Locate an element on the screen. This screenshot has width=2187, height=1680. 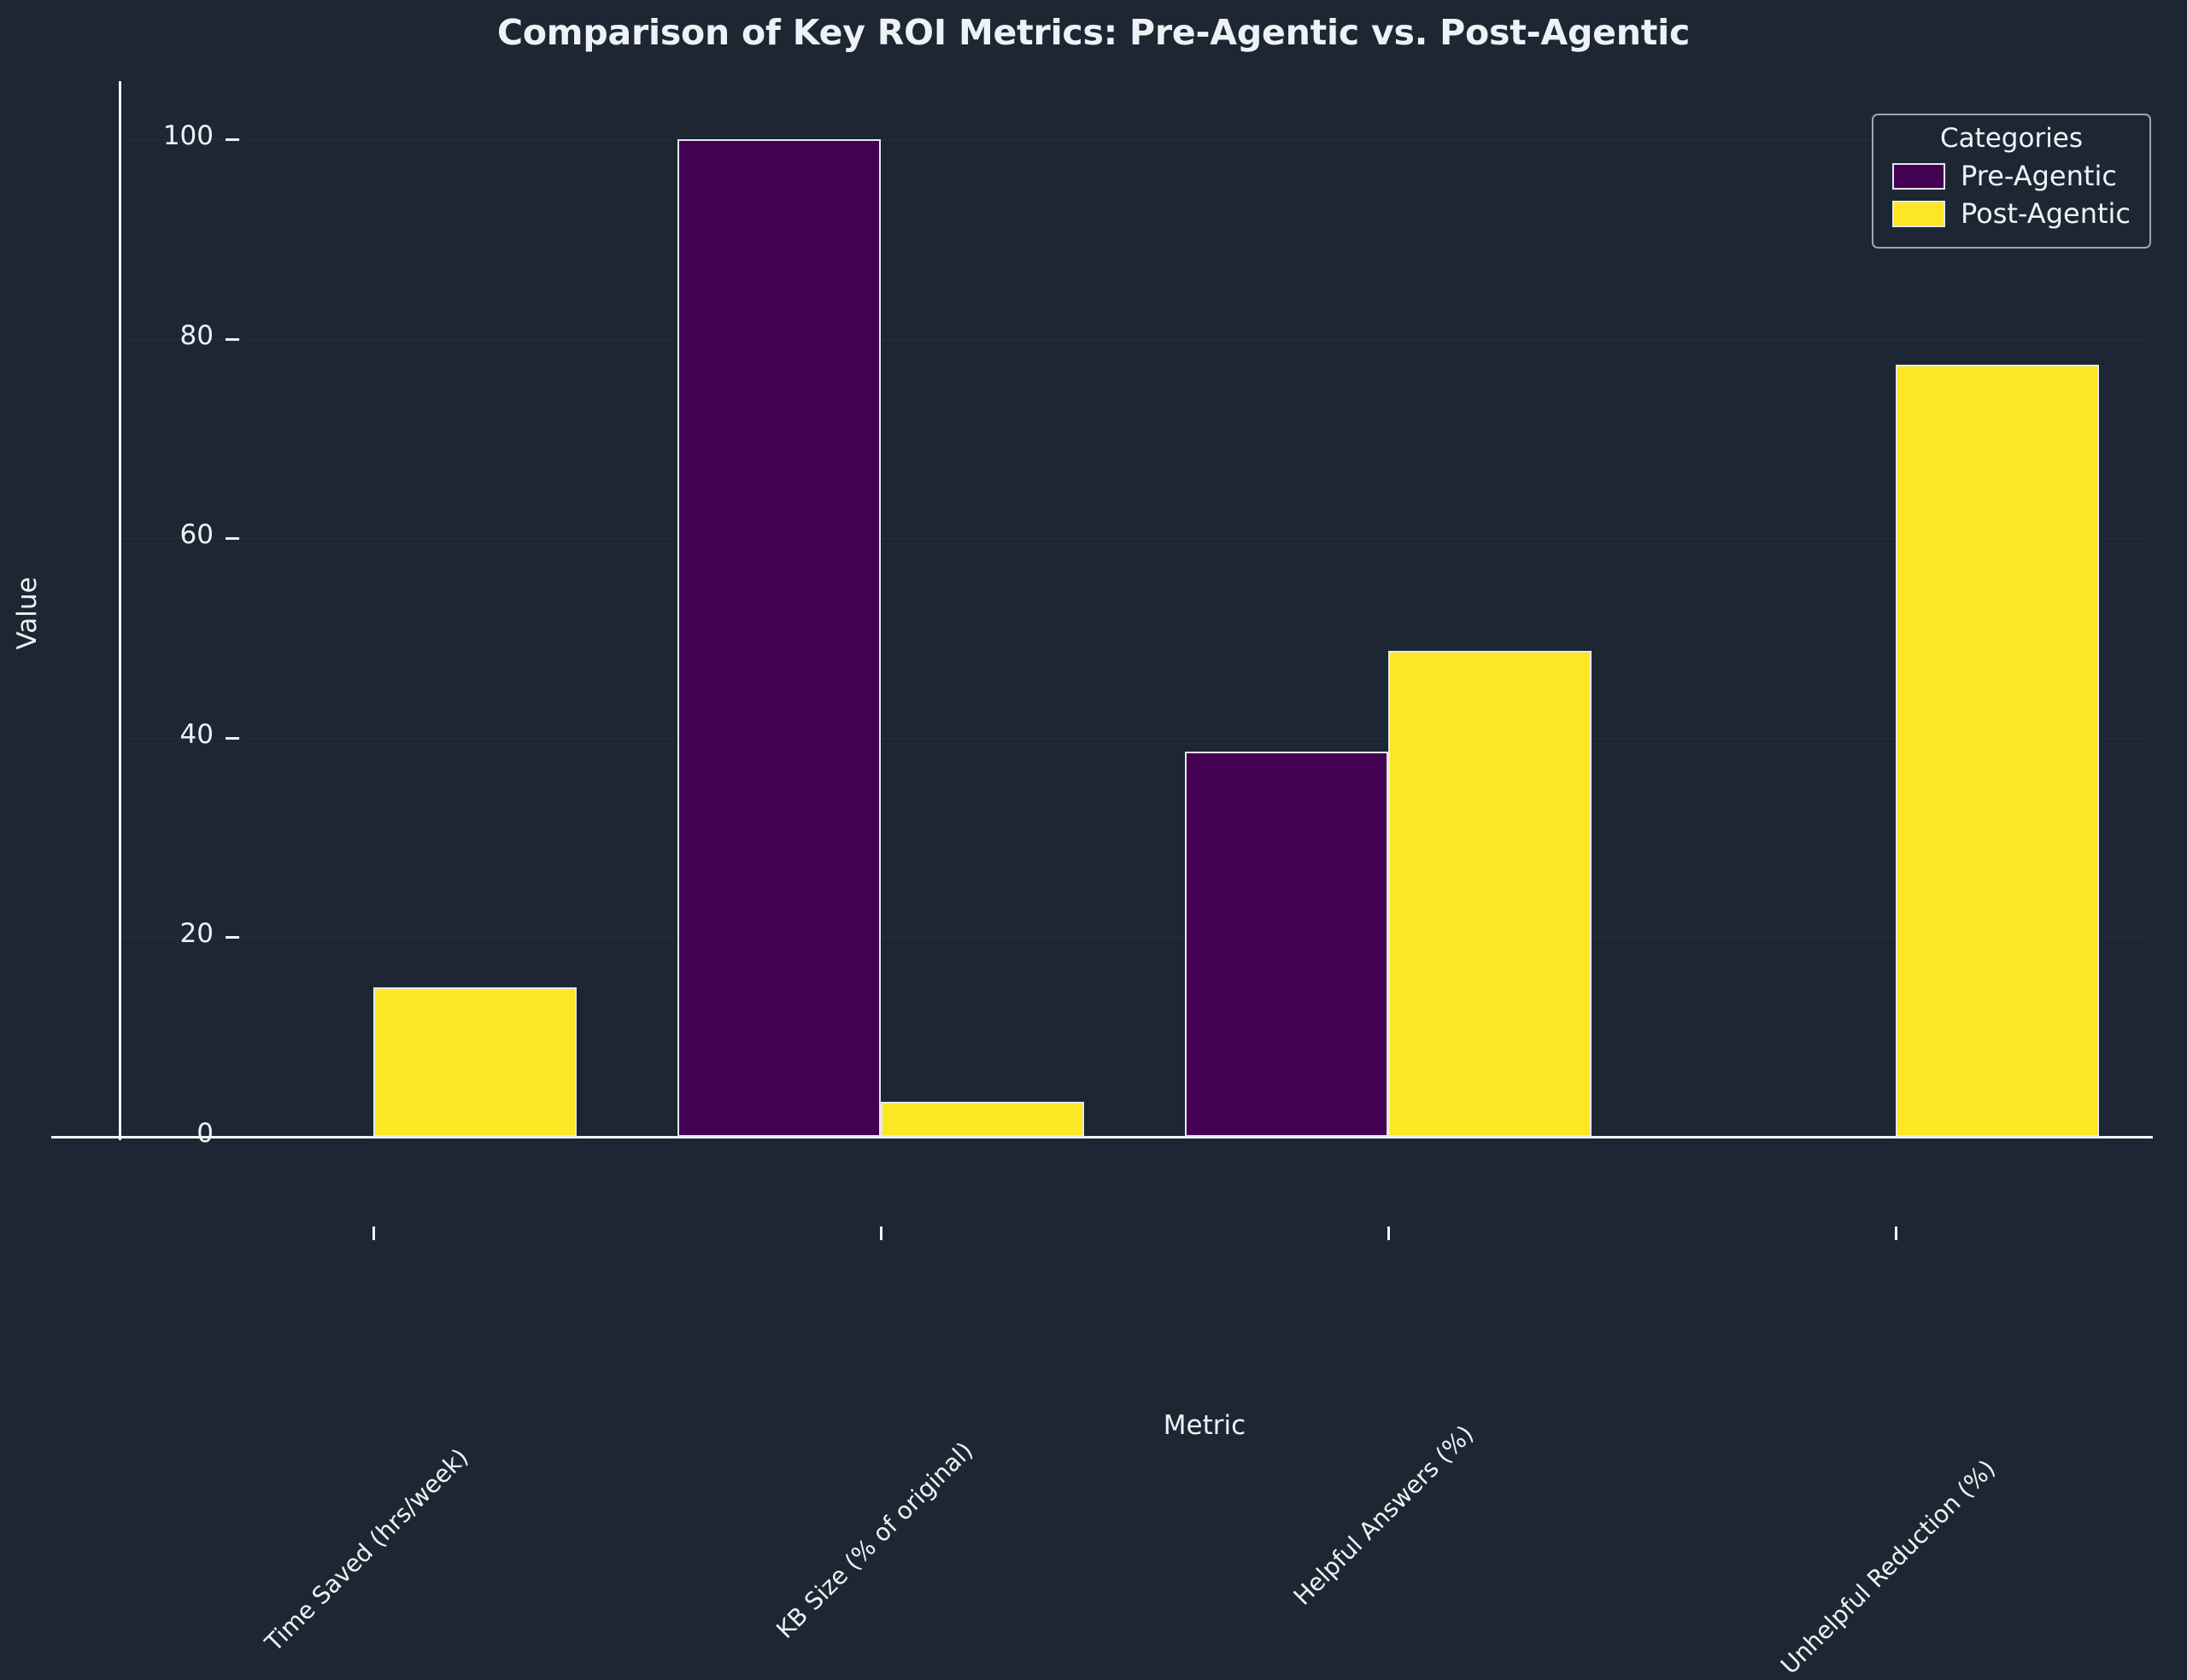
legend-items: Pre-Agentic Post-Agentic is located at coordinates (2011, 195).